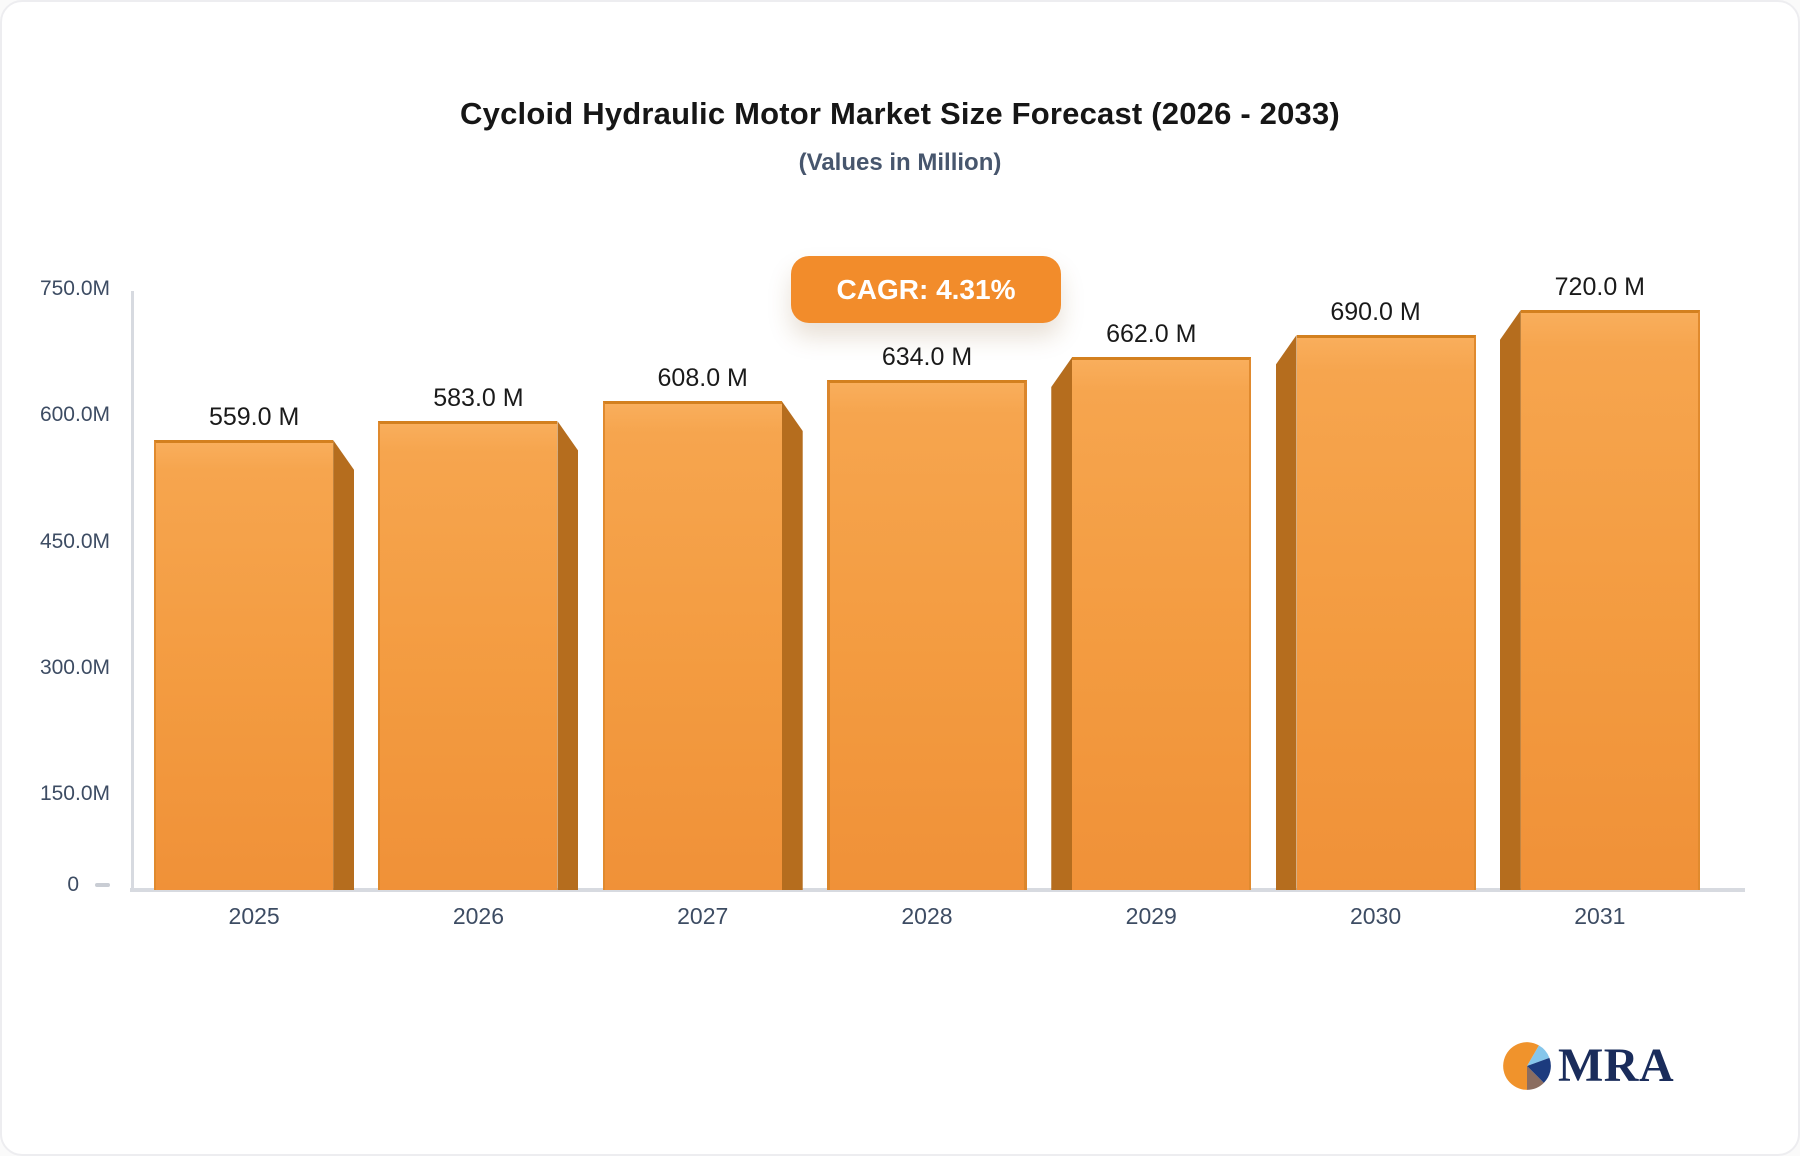 Image resolution: width=1800 pixels, height=1156 pixels. I want to click on bar-slot-2029: 662.0 M, so click(1151, 605).